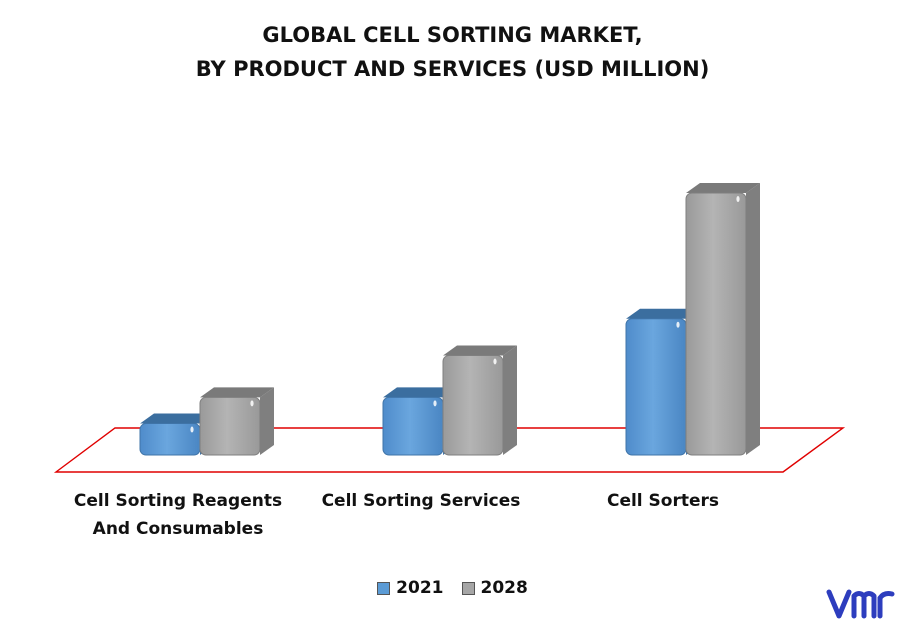  Describe the element at coordinates (452, 69) in the screenshot. I see `chart-title-line-2: BY PRODUCT AND SERVICES (USD MILLION)` at that location.